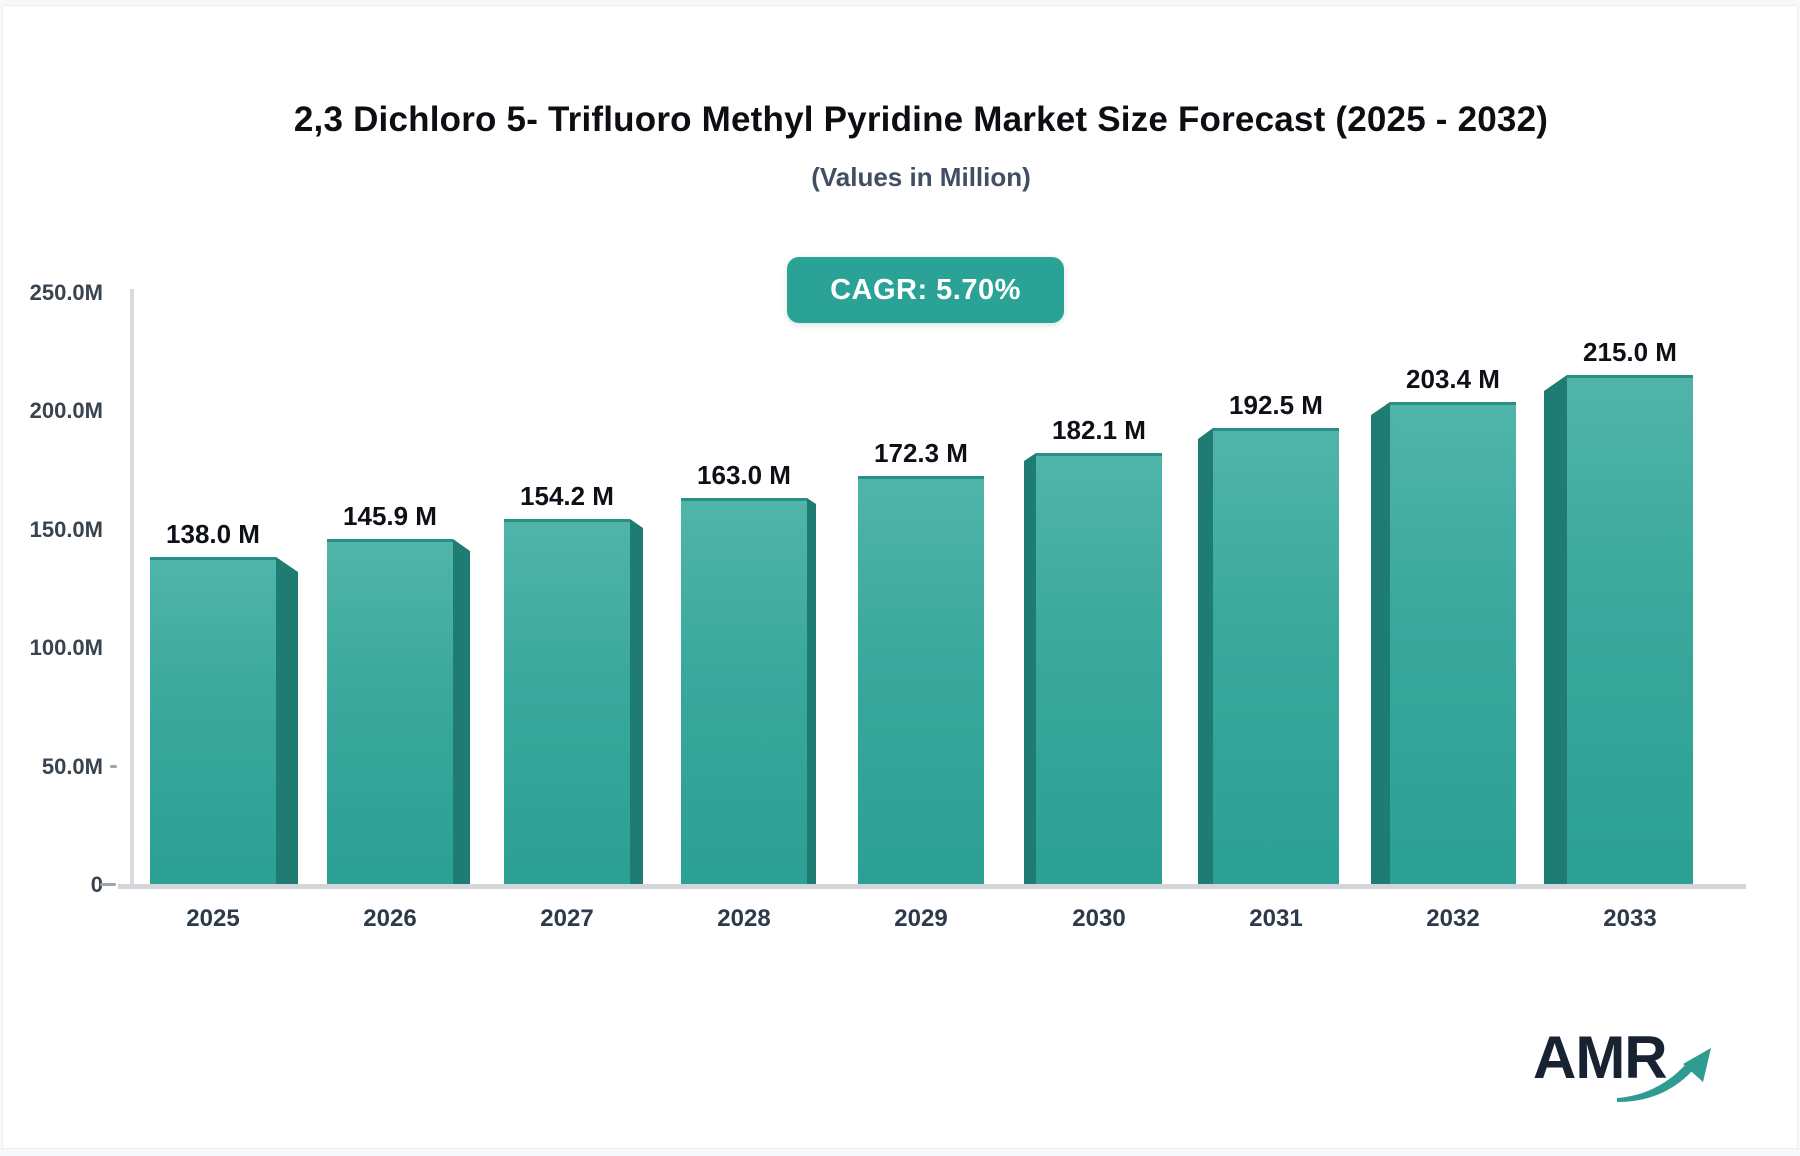 Image resolution: width=1800 pixels, height=1156 pixels. I want to click on y-axis-label: 50.0M, so click(72, 766).